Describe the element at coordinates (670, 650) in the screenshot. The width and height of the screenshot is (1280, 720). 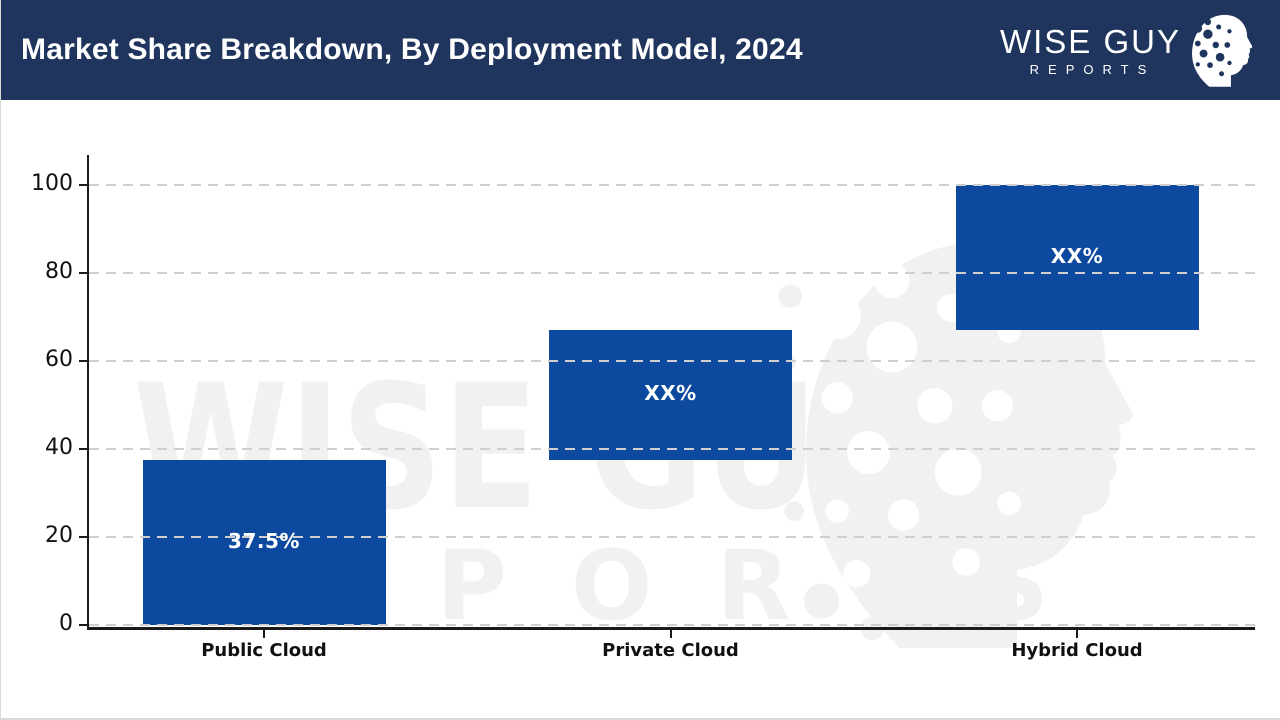
I see `x-tick-label: Private Cloud` at that location.